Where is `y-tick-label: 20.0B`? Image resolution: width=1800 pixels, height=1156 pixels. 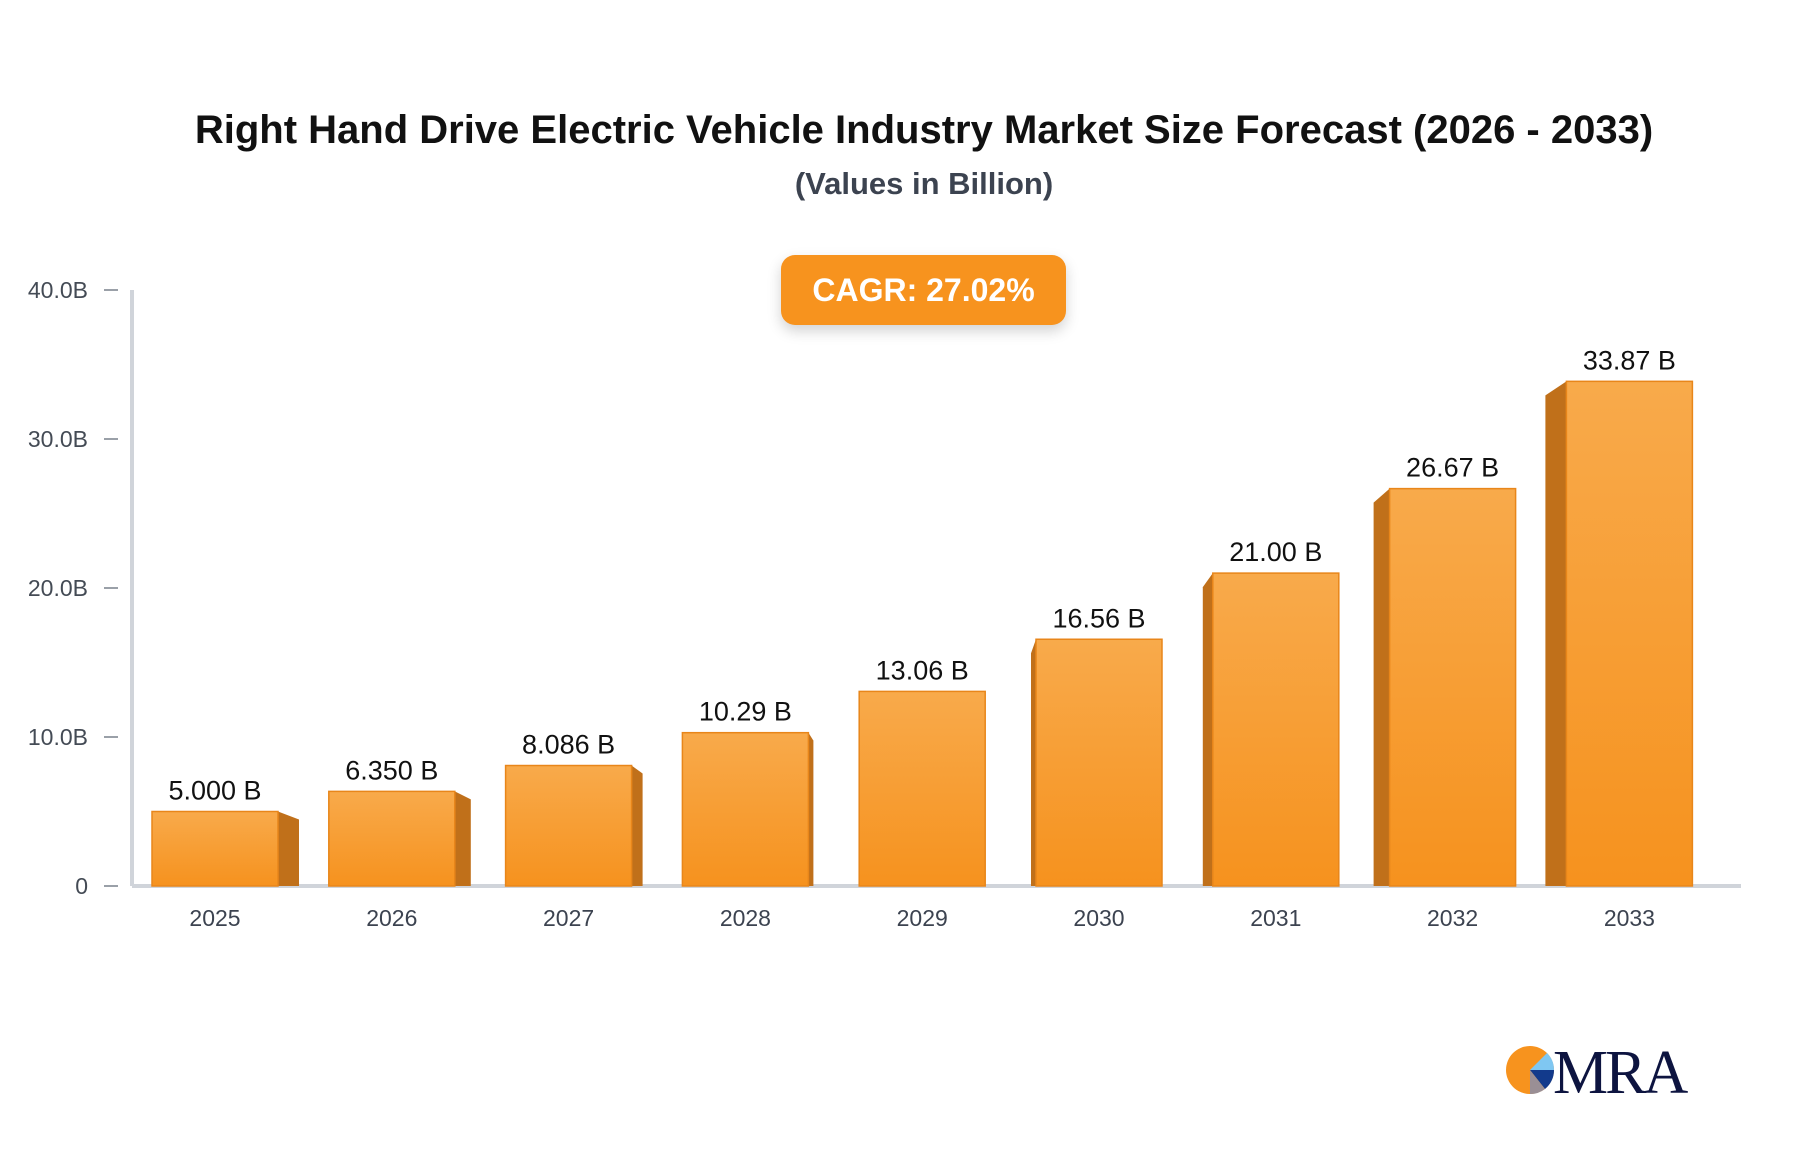
y-tick-label: 20.0B is located at coordinates (58, 588).